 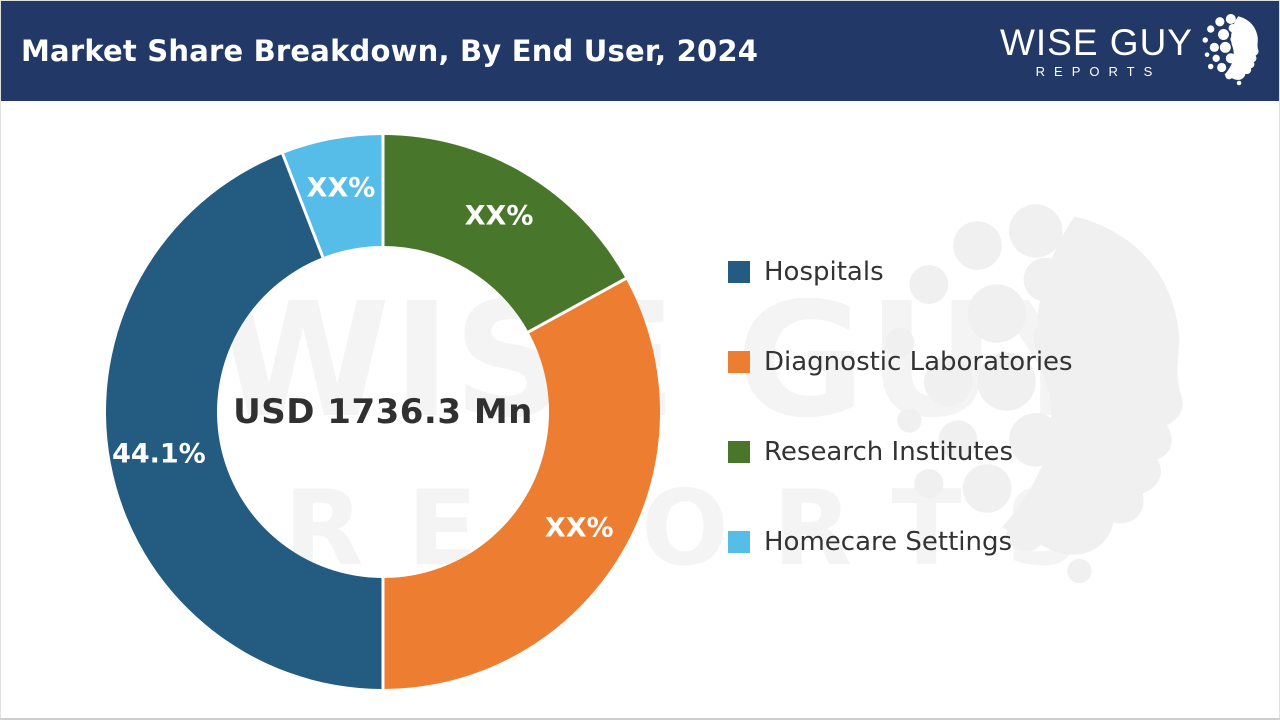 I want to click on legend-label: Hospitals, so click(x=824, y=272).